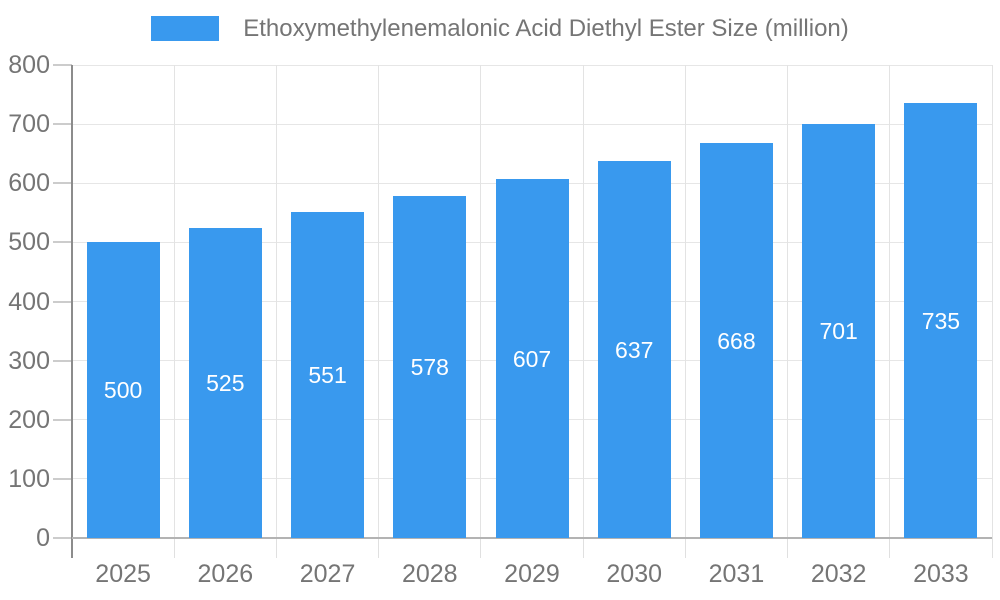 This screenshot has height=600, width=1000. I want to click on bar-2033, so click(941, 320).